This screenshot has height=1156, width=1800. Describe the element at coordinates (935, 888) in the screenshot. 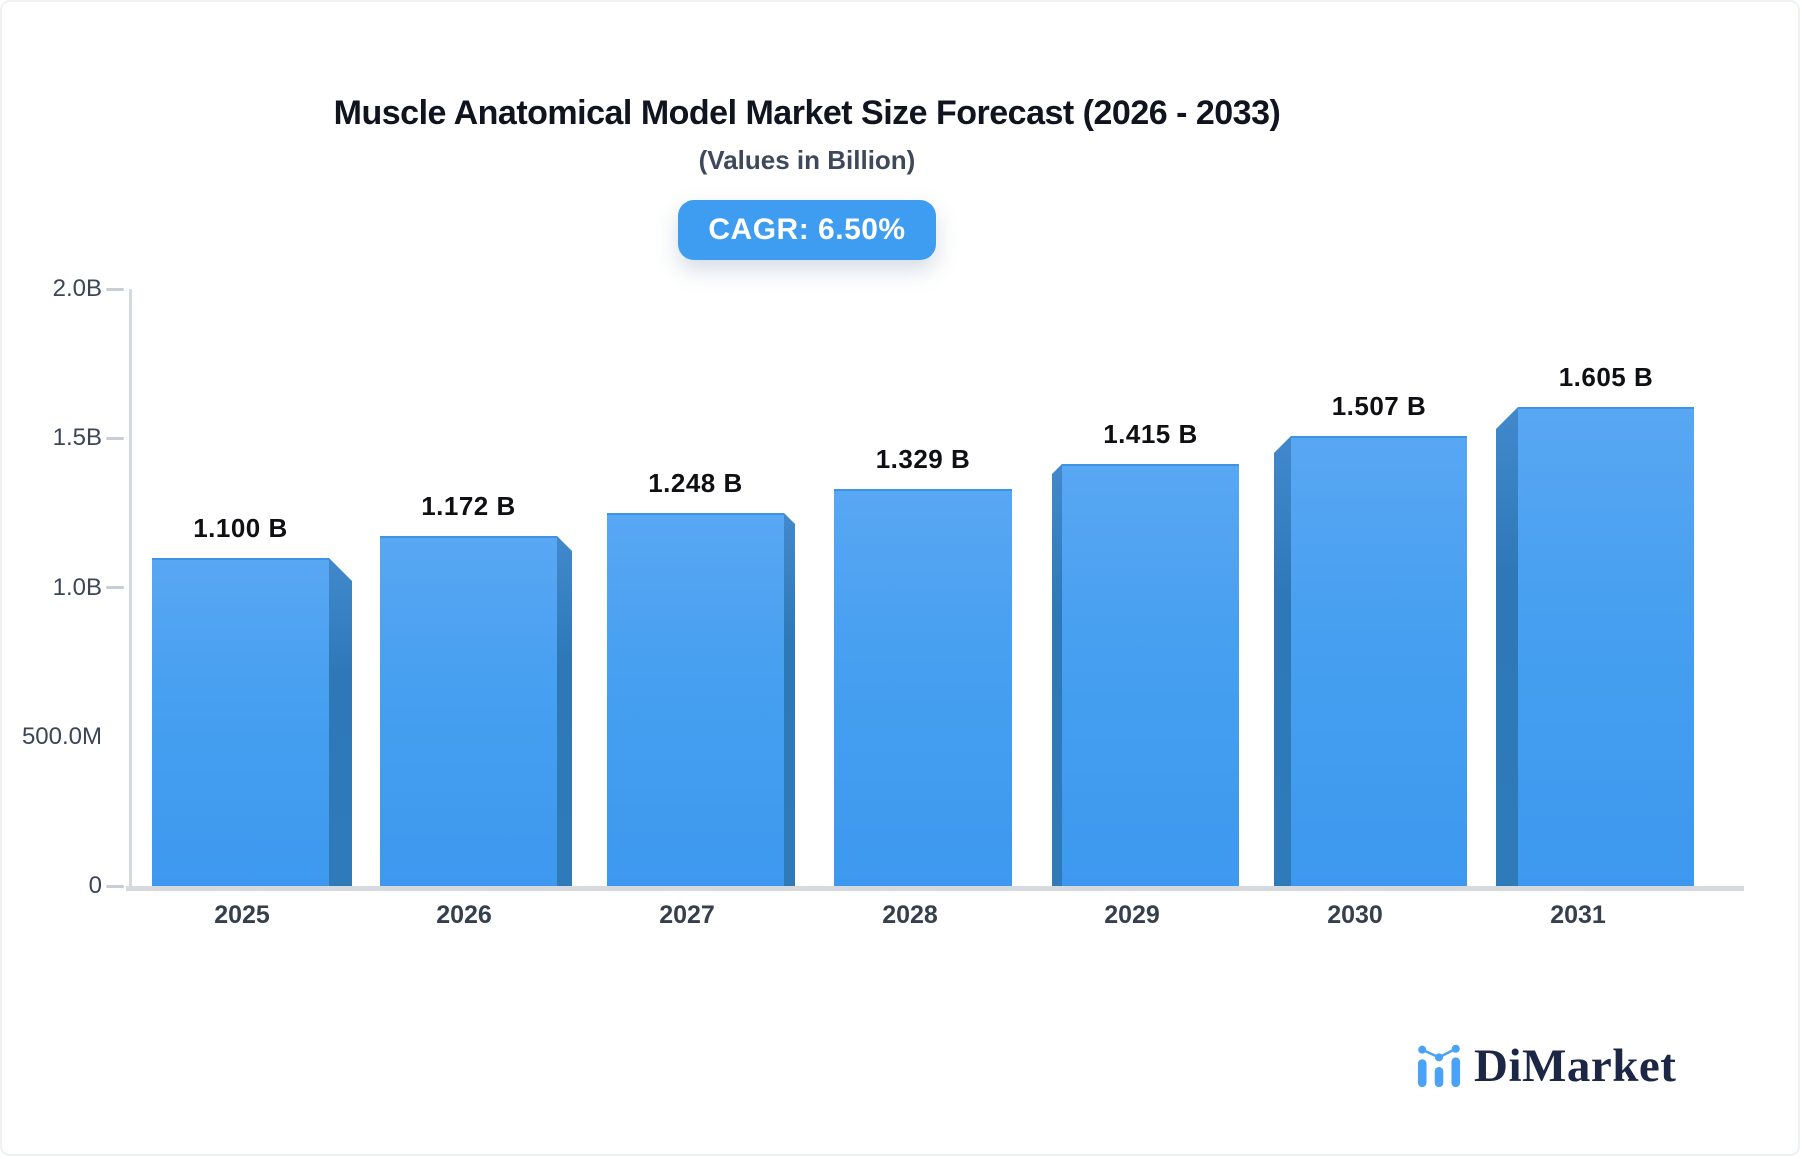

I see `x-axis-line` at that location.